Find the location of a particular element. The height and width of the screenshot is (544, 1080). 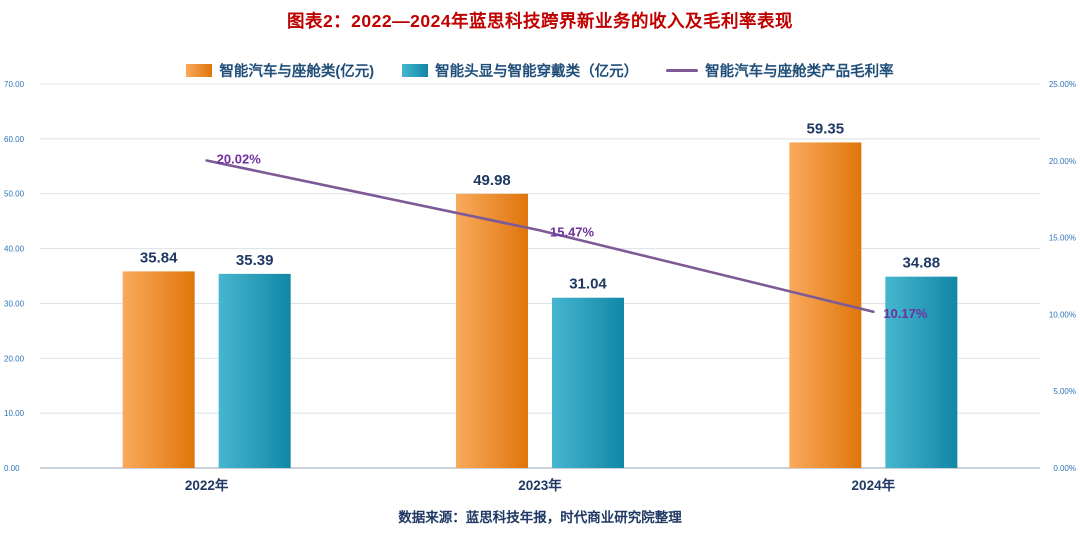

bar-value-label: 35.39 is located at coordinates (255, 260).